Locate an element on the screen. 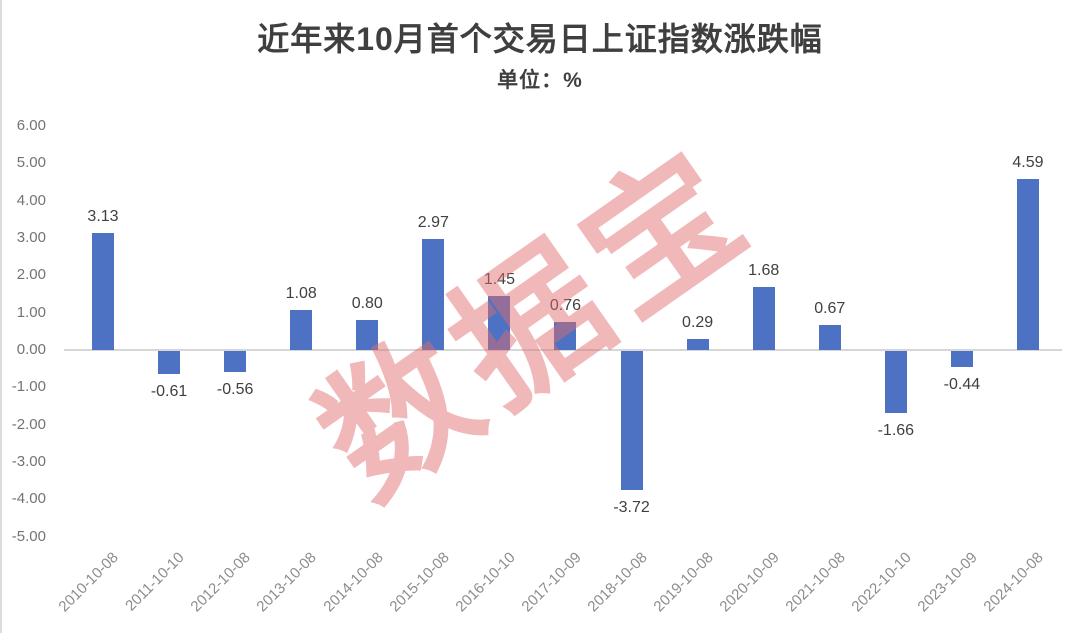 The height and width of the screenshot is (633, 1080). y-axis-tick-label: -2.00 is located at coordinates (28, 424).